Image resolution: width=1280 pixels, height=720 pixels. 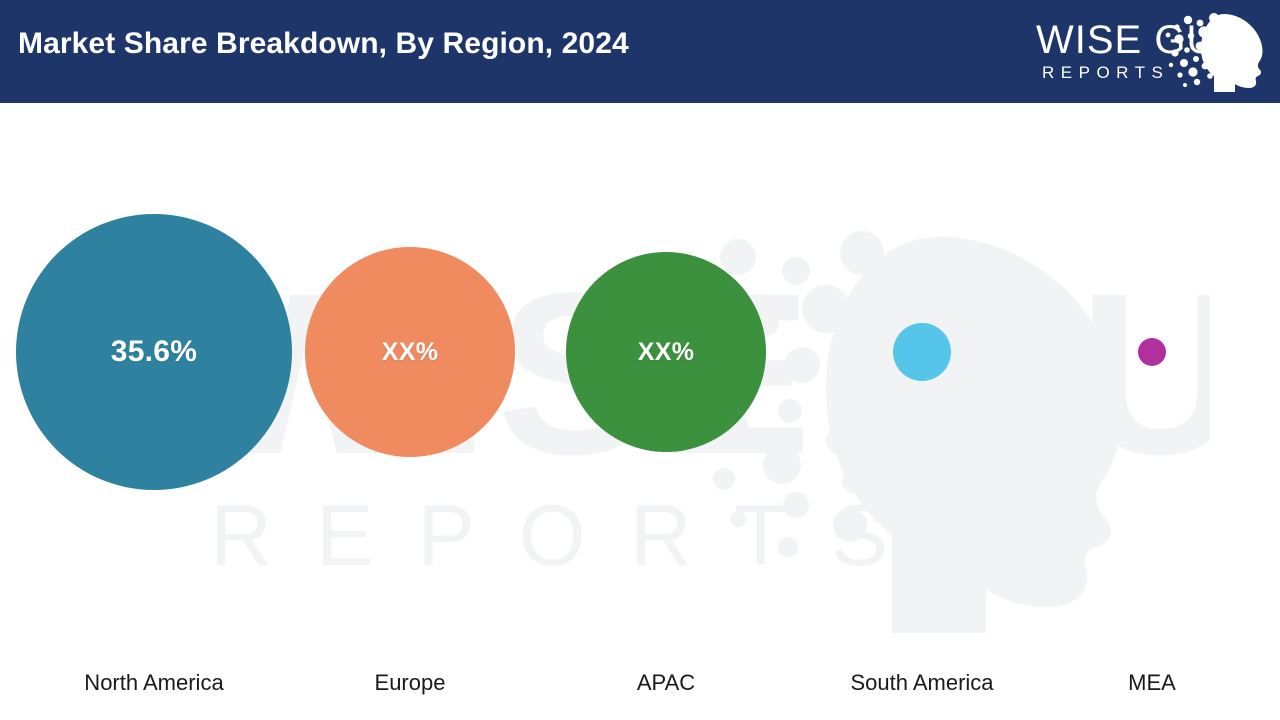 I want to click on bubble-mea, so click(x=1152, y=352).